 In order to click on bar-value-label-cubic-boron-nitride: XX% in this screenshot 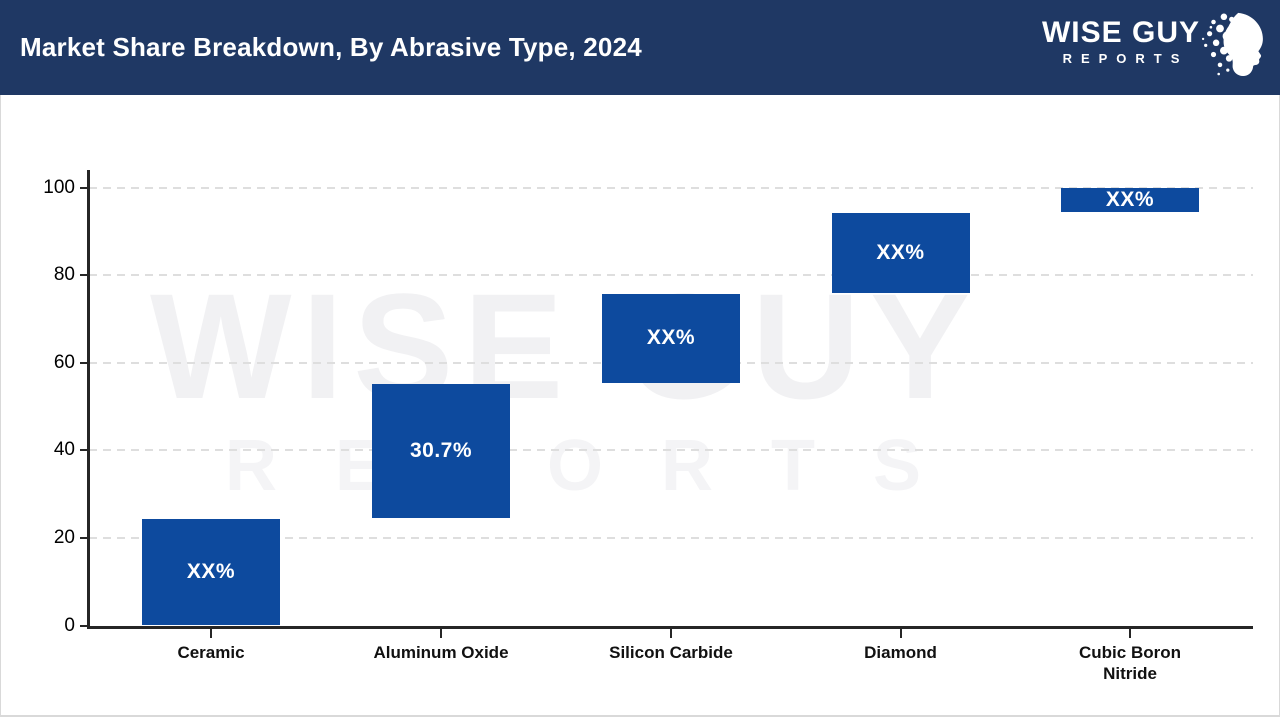, I will do `click(1130, 199)`.